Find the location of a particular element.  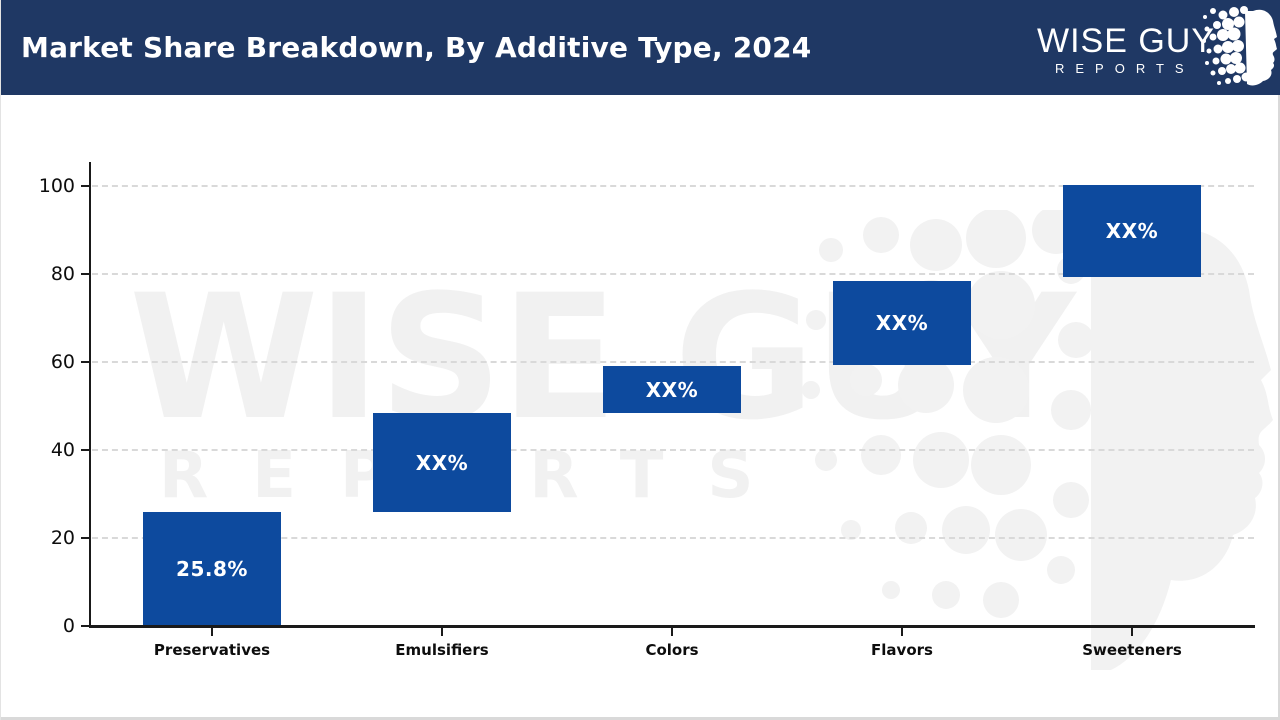

x-tick-preservatives is located at coordinates (212, 632).